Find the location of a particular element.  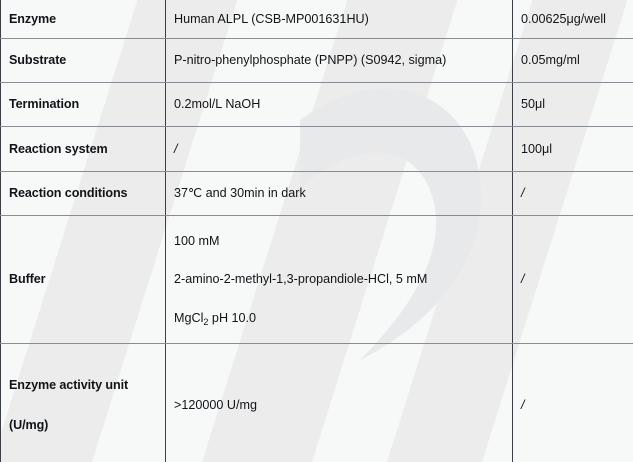

row-label-enzyme: Enzyme is located at coordinates (83, 19).